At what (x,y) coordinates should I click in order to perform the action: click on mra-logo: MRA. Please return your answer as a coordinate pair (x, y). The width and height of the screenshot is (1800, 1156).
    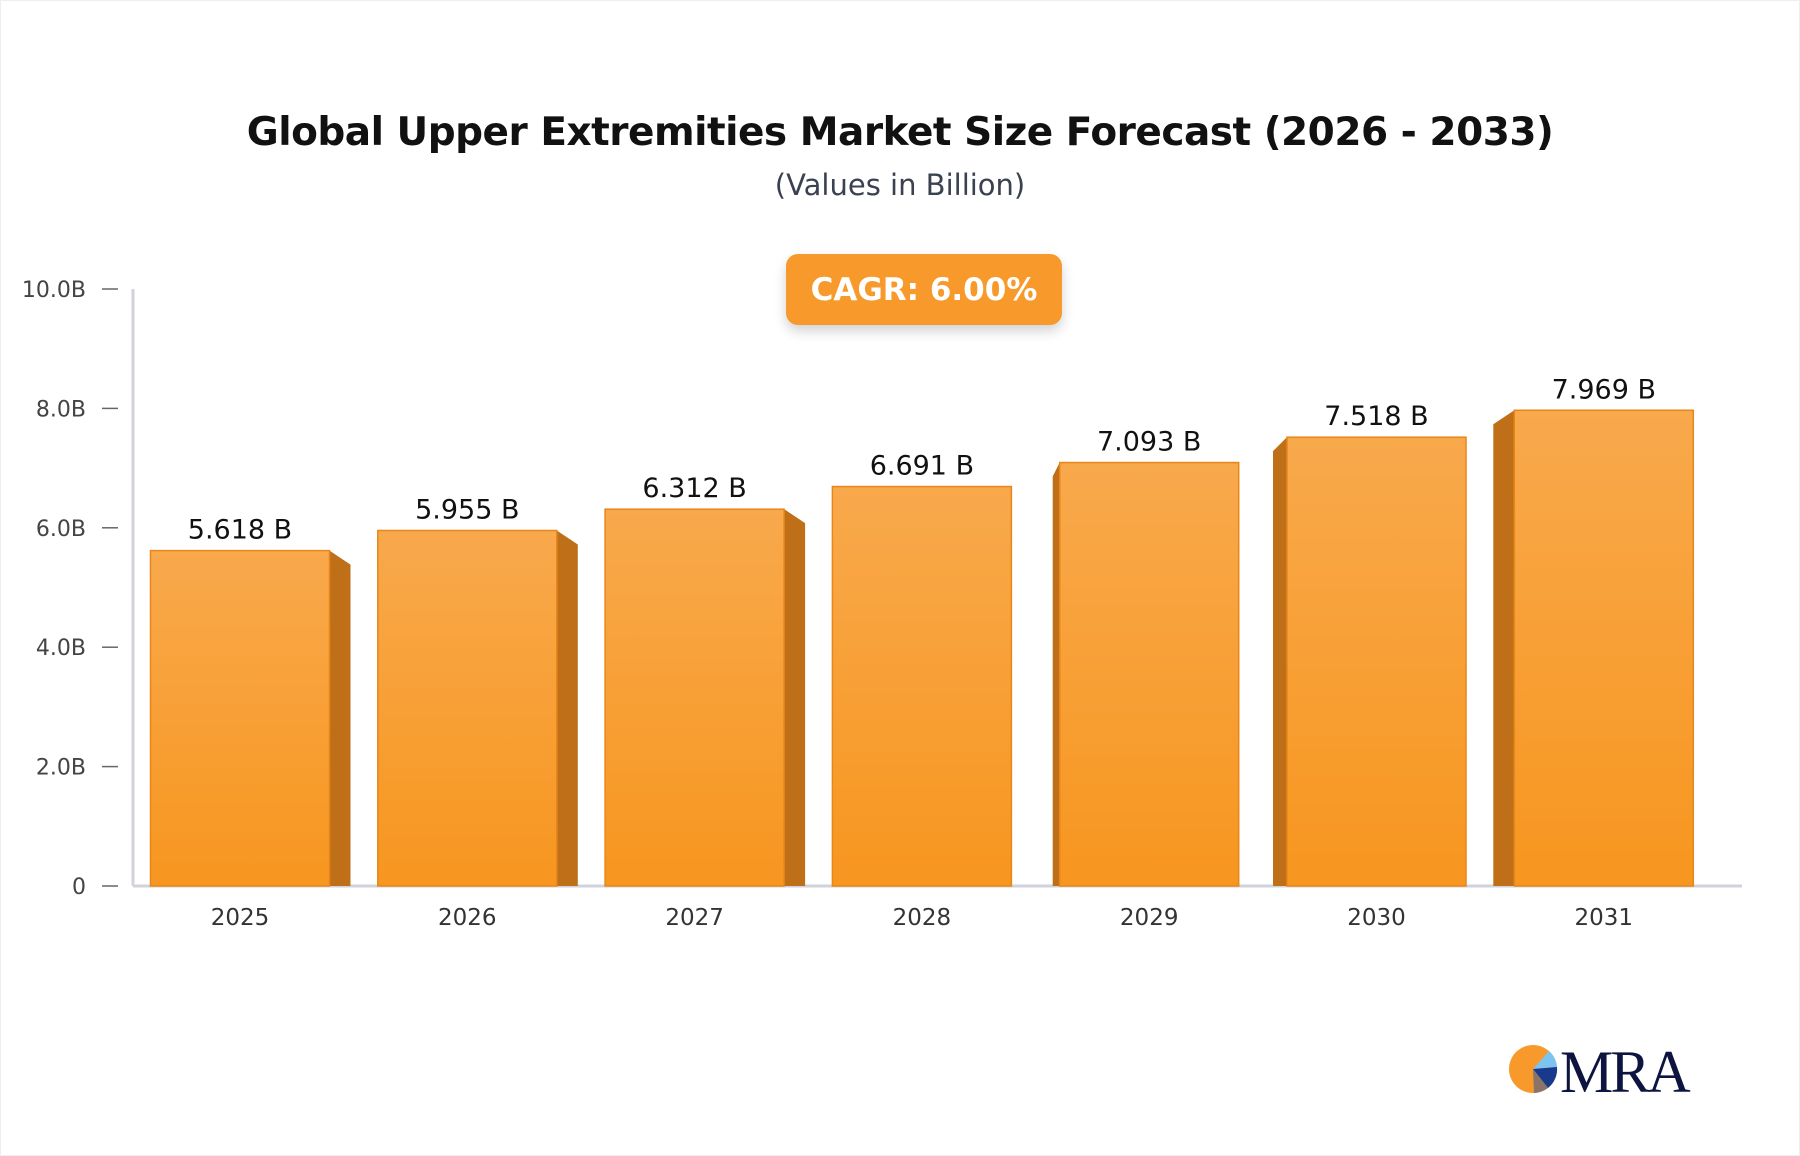
    Looking at the image, I should click on (1601, 1070).